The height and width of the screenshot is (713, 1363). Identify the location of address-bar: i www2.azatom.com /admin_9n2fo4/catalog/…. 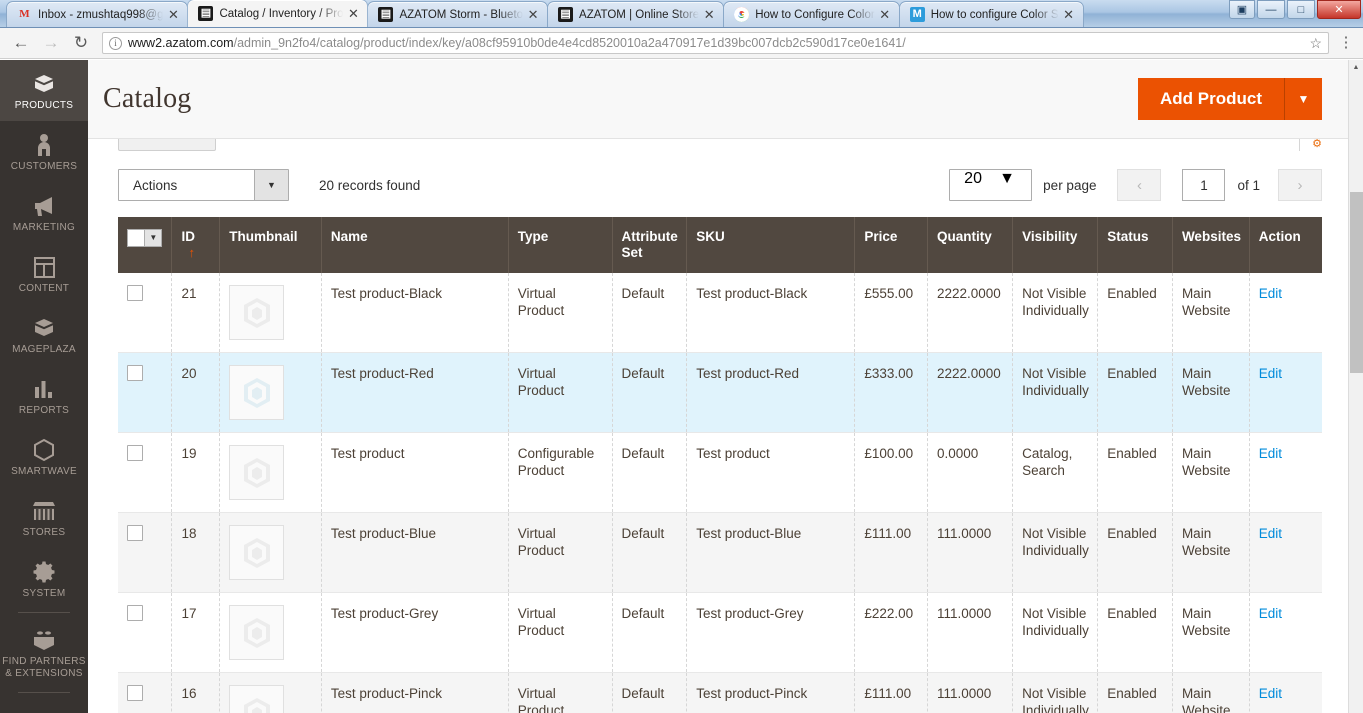
(715, 43).